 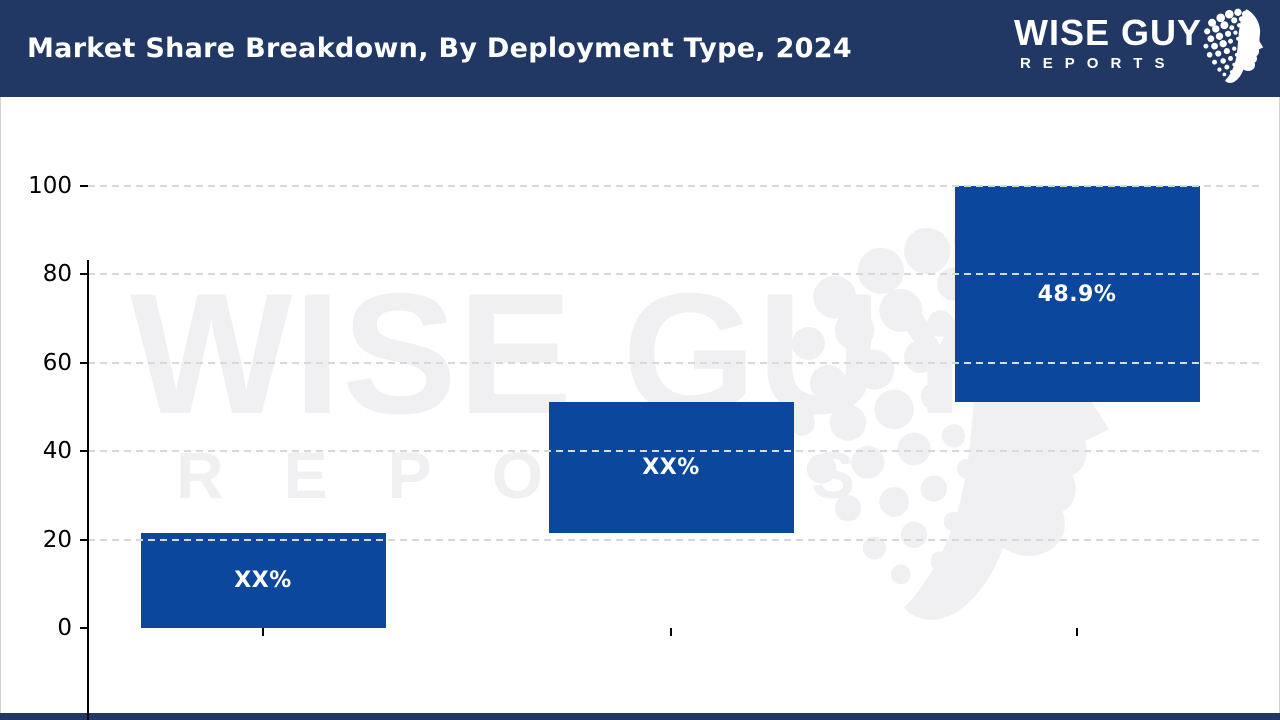 What do you see at coordinates (1233, 45) in the screenshot?
I see `dotted-head-logo-icon` at bounding box center [1233, 45].